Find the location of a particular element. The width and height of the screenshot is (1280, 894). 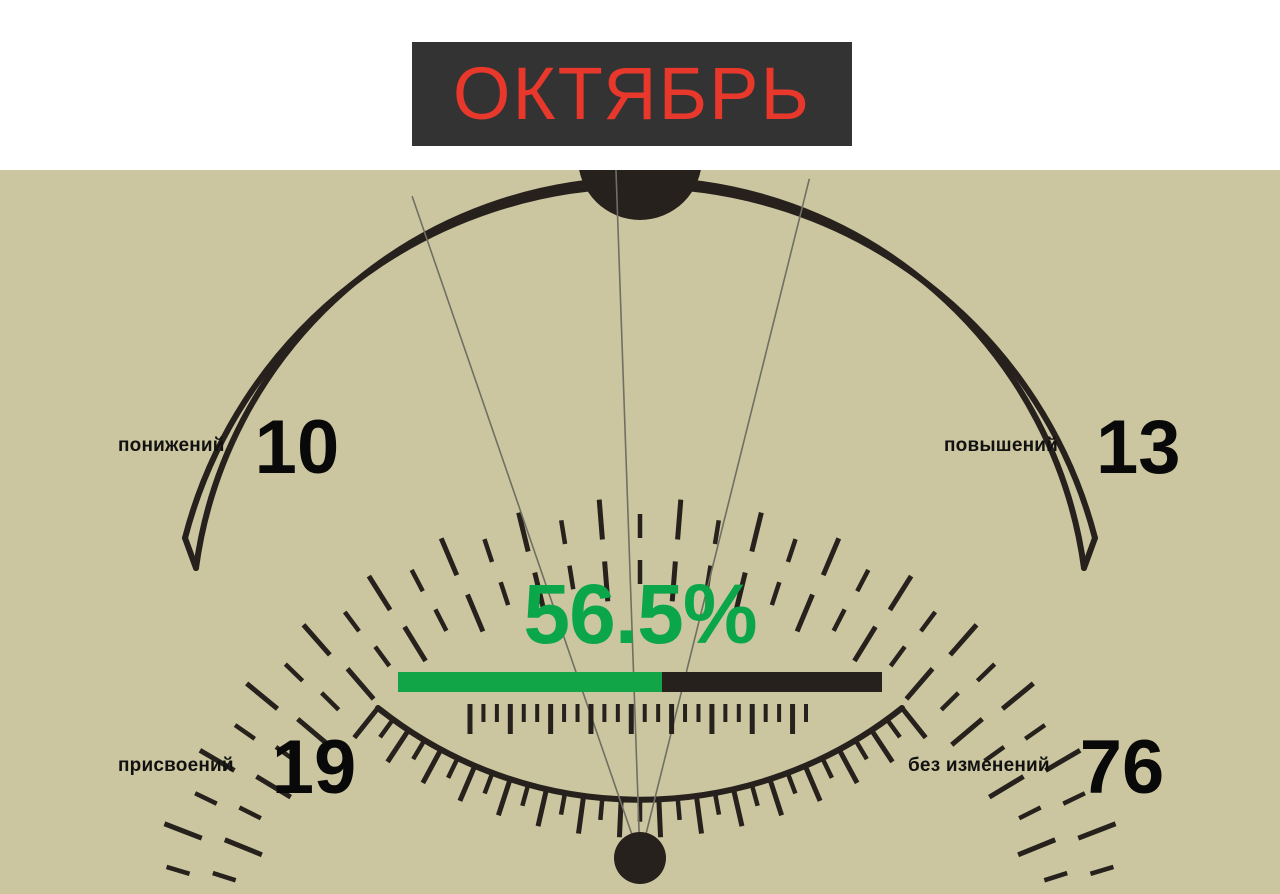

bottom-hub-circle is located at coordinates (640, 858).